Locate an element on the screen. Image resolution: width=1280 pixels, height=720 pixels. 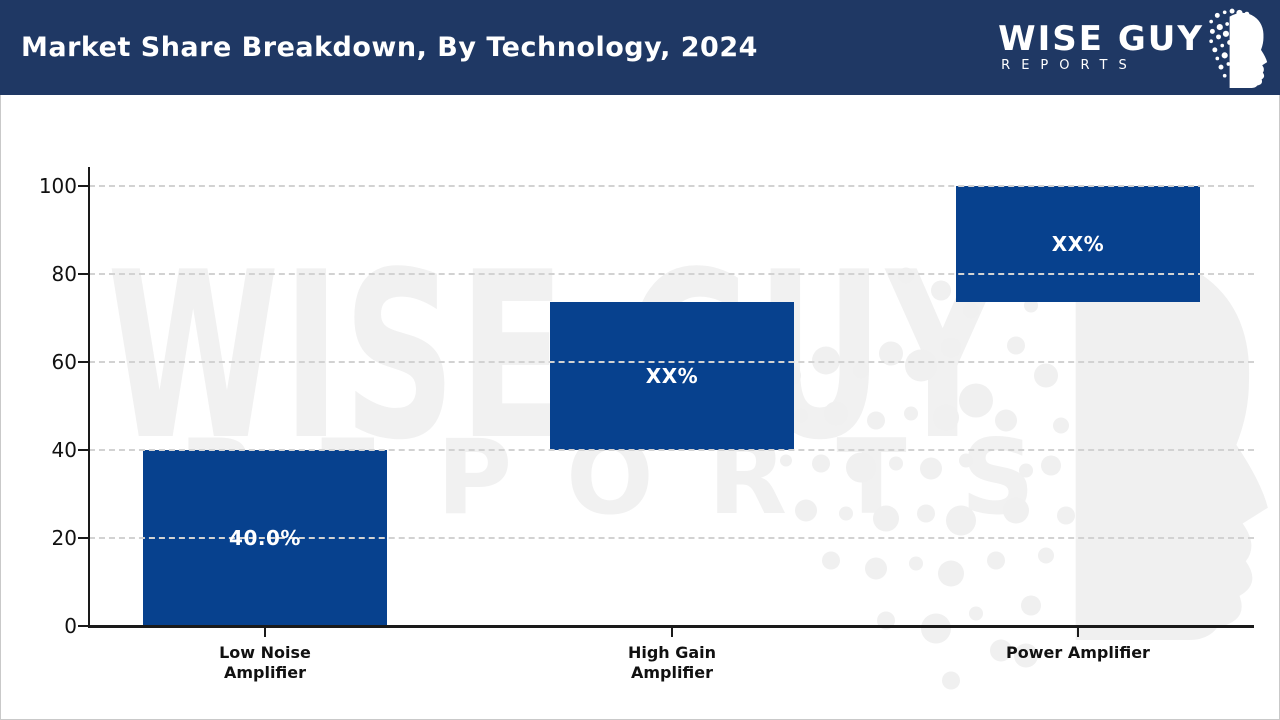
y-tick-label: 0 is located at coordinates (70, 626).